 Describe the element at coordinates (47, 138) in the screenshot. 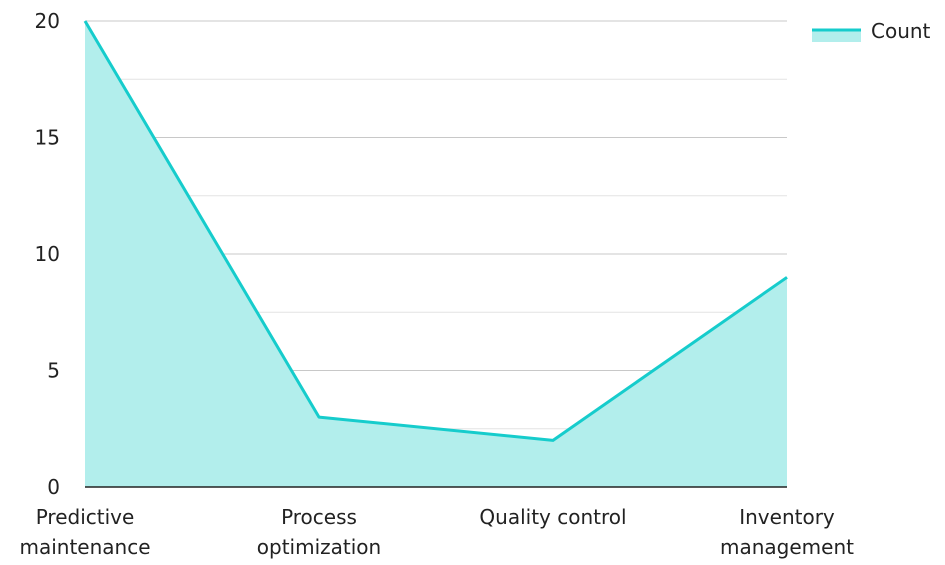

I see `y-tick-label: 15` at that location.